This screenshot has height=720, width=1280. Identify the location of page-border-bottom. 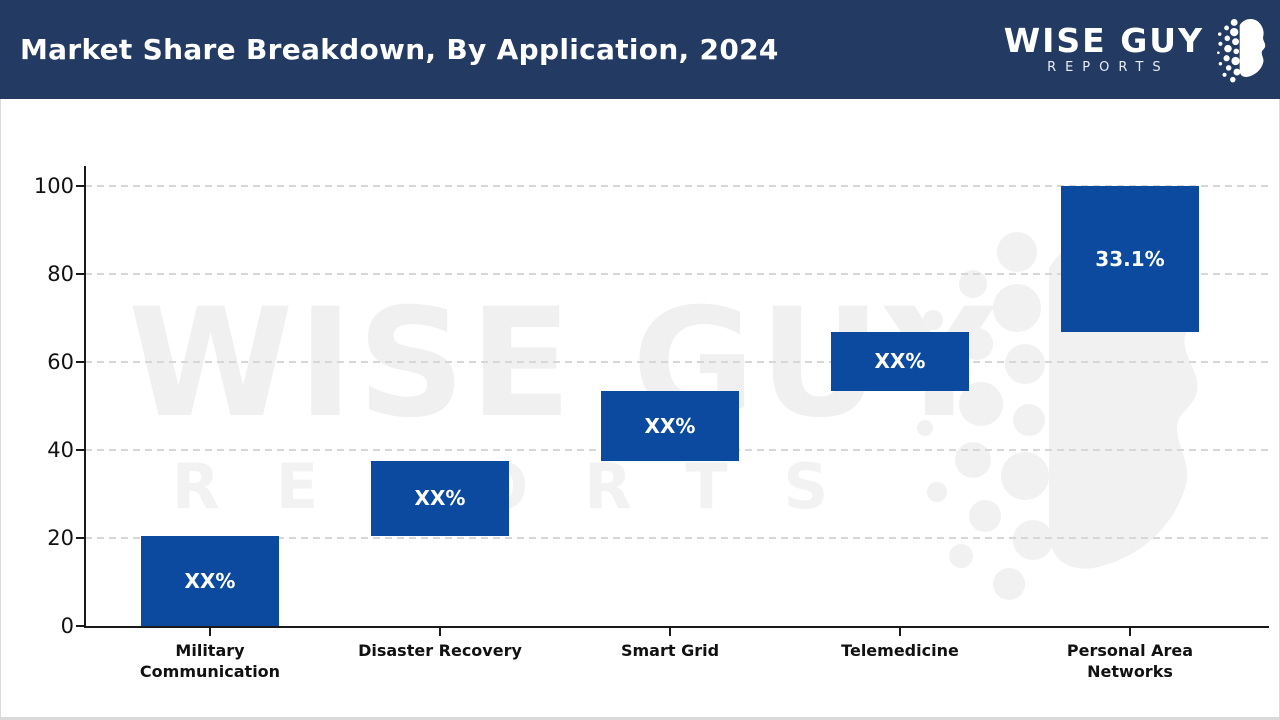
(640, 718).